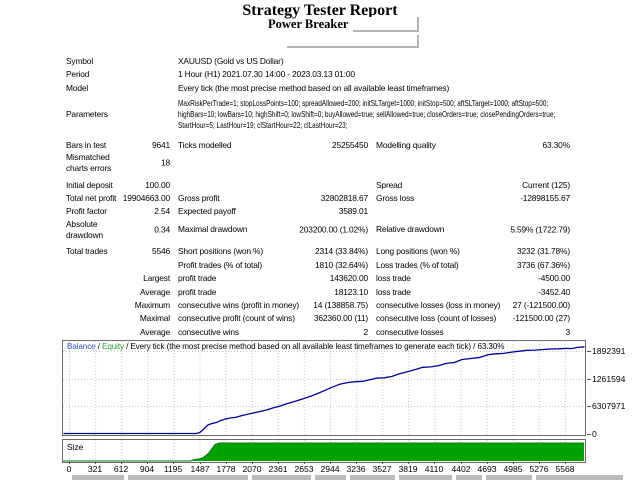 Image resolution: width=640 pixels, height=480 pixels. I want to click on row-value: Maximum, so click(152, 305).